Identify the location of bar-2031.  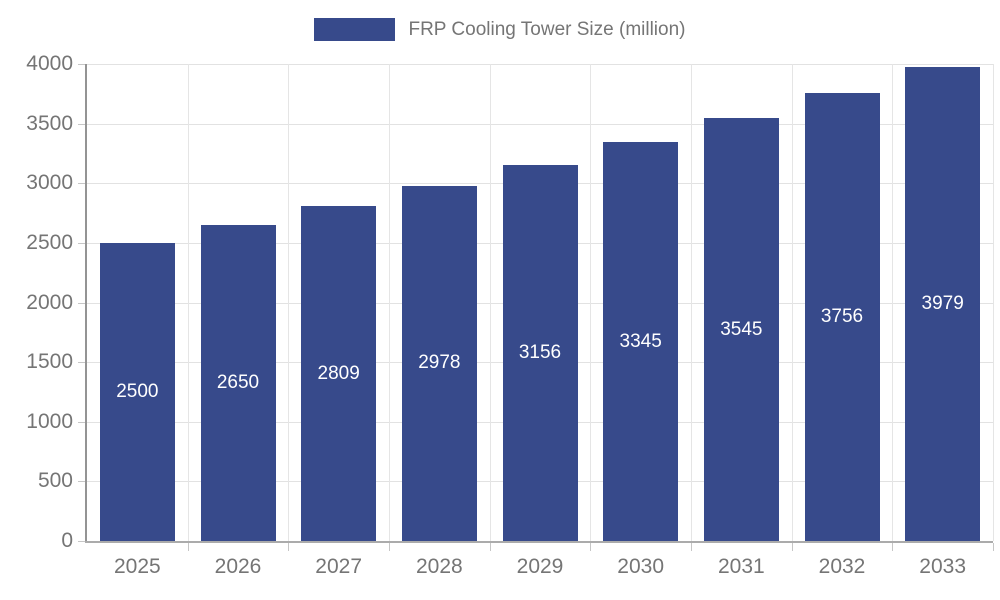
(741, 329).